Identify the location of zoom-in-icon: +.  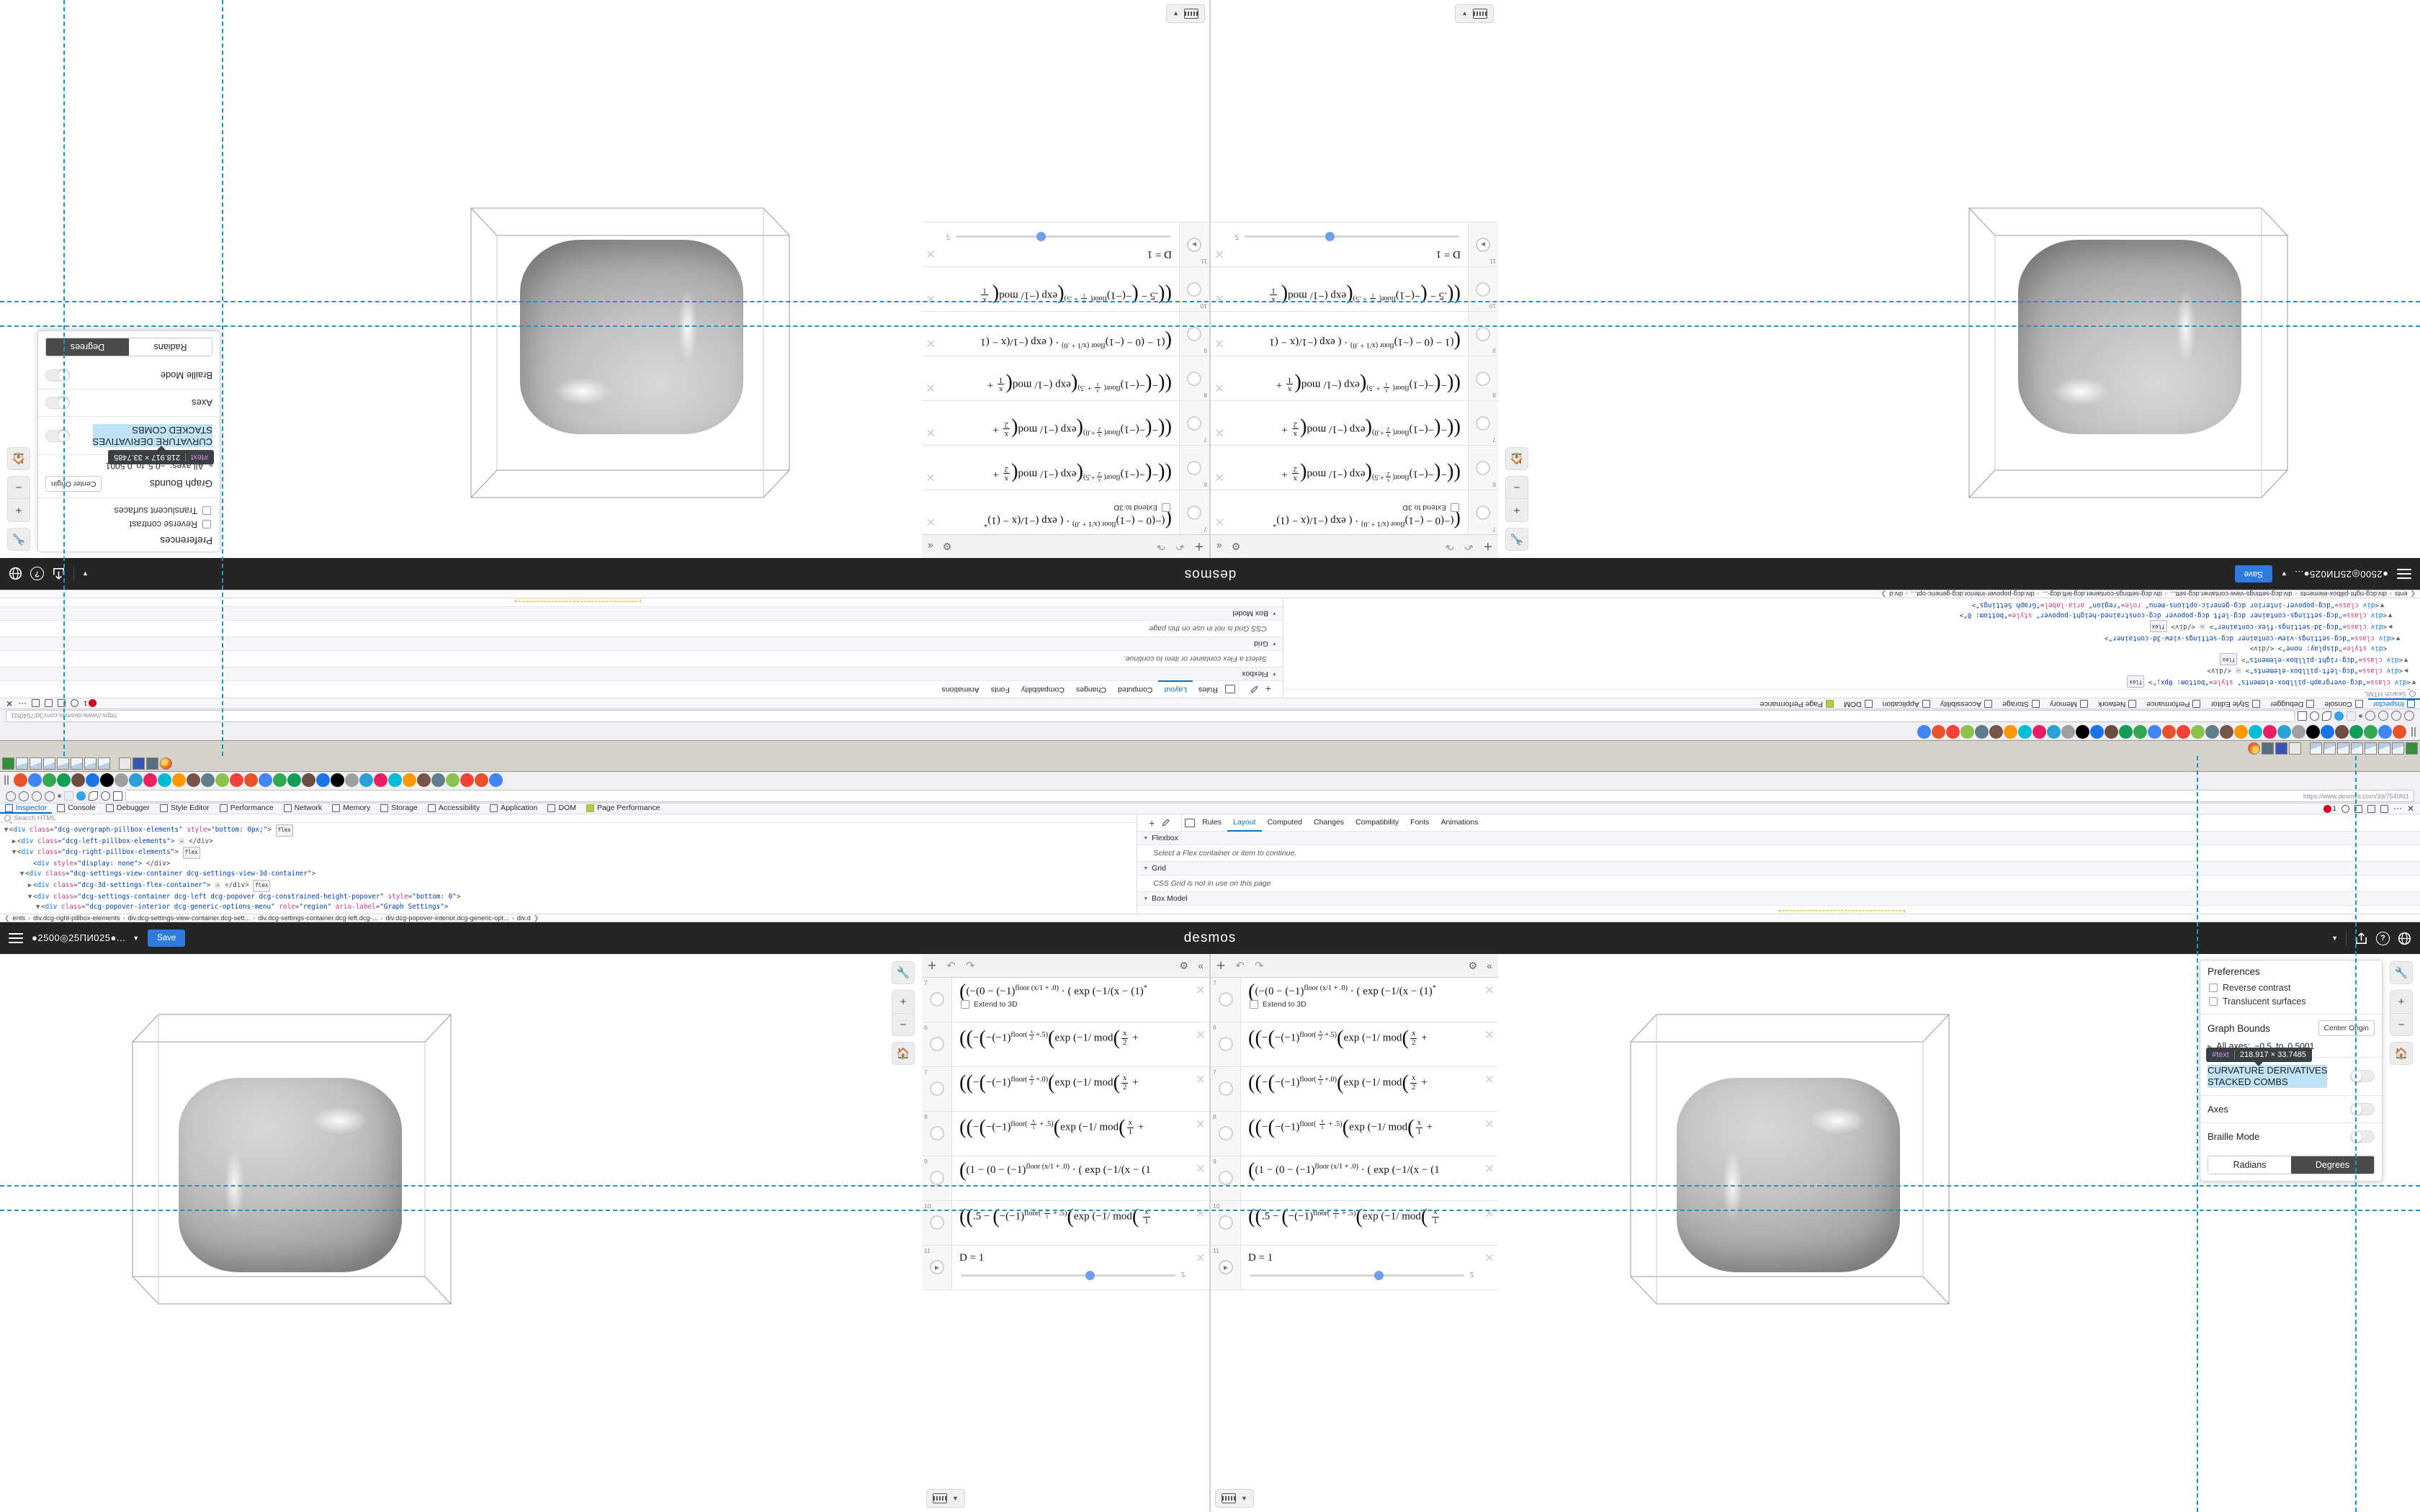
(2401, 1001).